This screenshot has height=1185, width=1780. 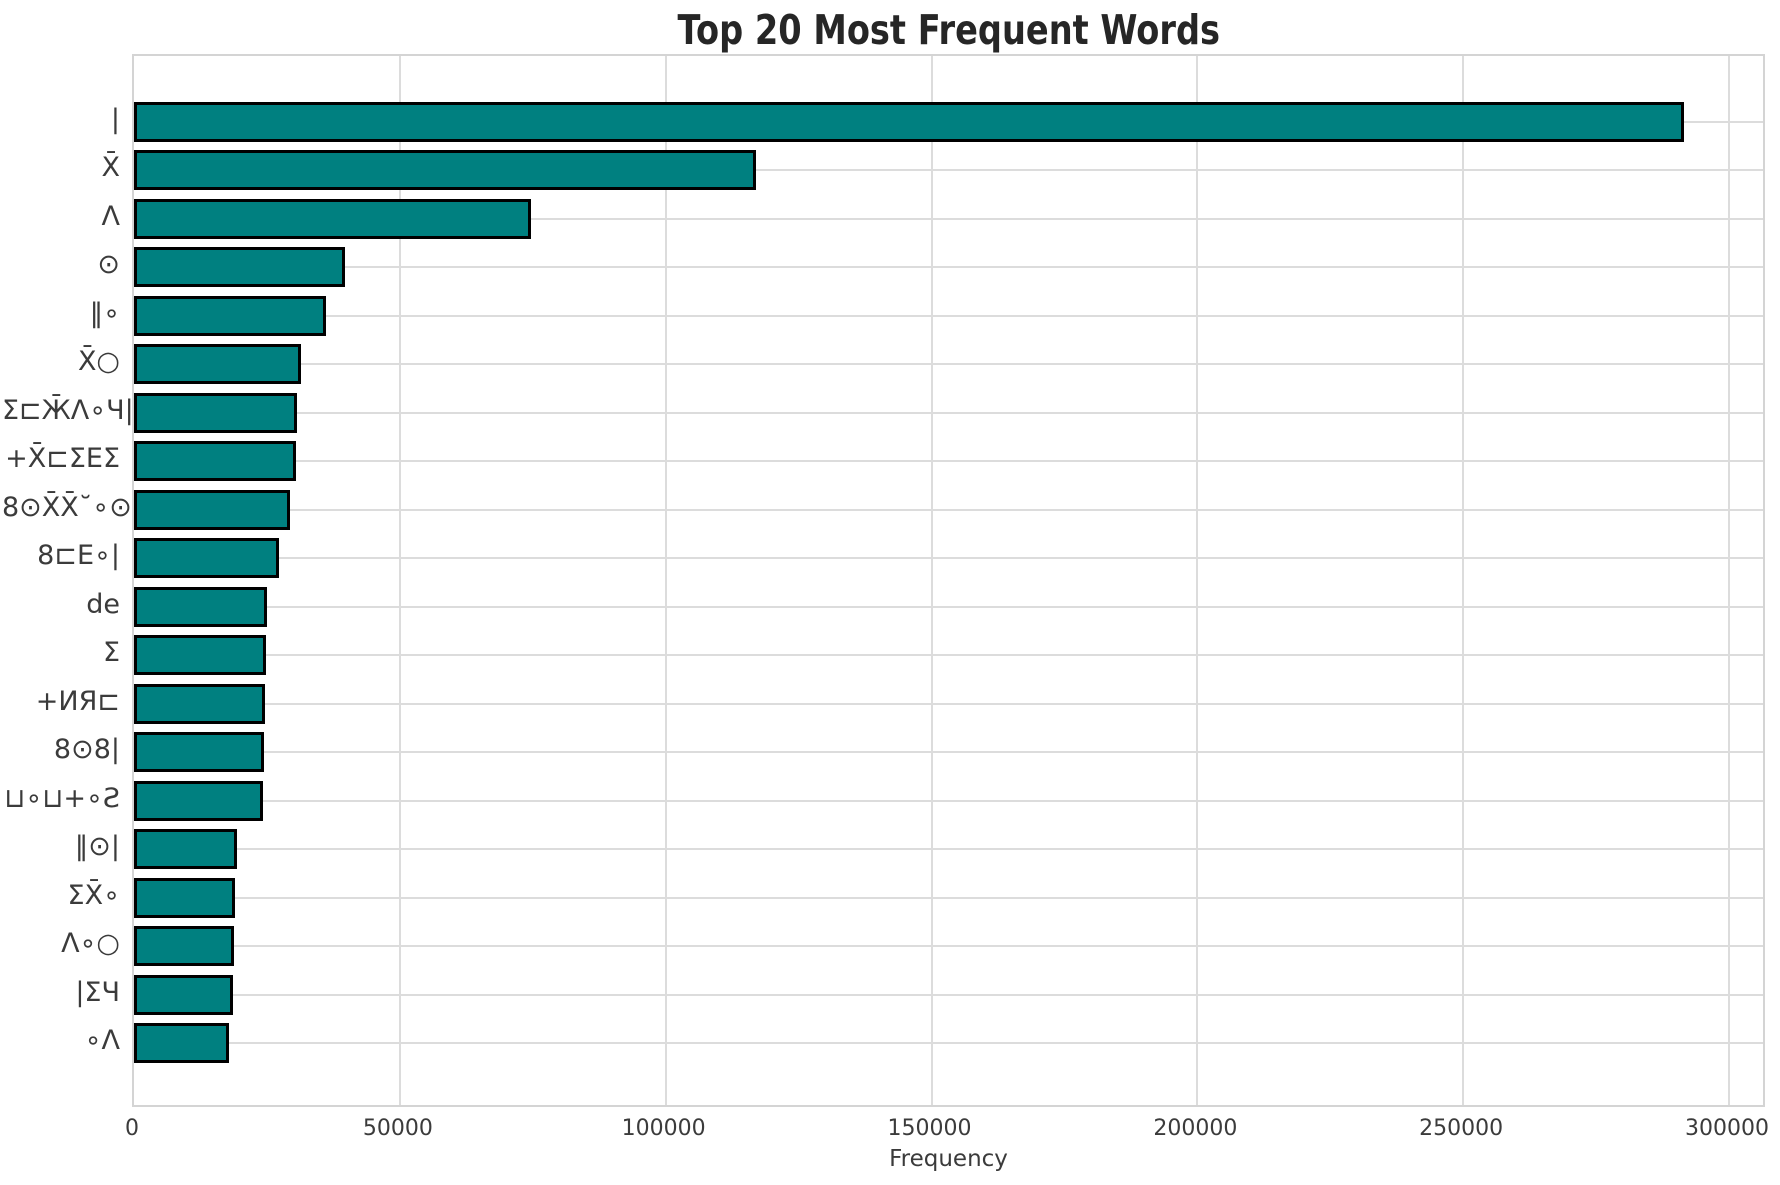 I want to click on y-tick-label: ⊔∘⊔+∘Ƨ, so click(x=62, y=798).